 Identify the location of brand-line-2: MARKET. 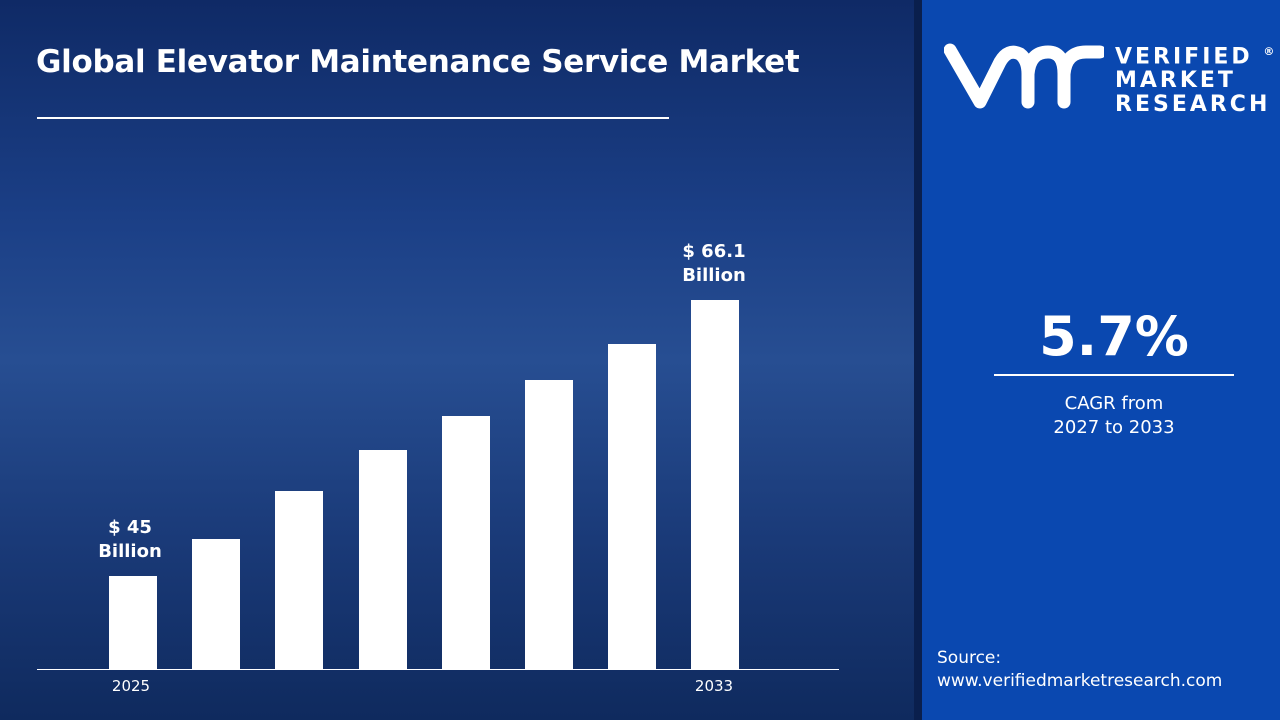
(1175, 81).